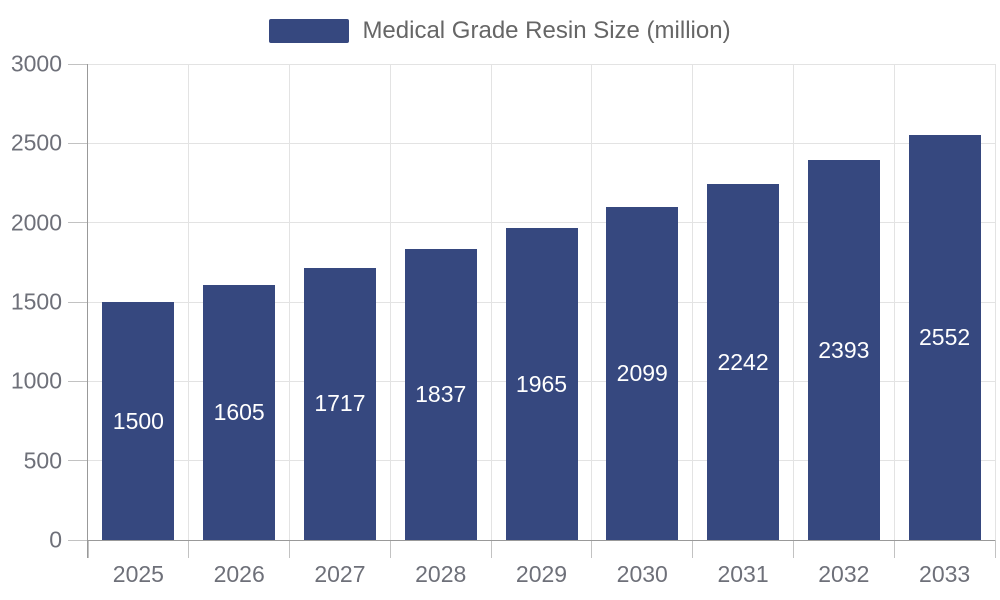 The height and width of the screenshot is (600, 1000). Describe the element at coordinates (546, 30) in the screenshot. I see `legend-label: Medical Grade Resin Size (million)` at that location.